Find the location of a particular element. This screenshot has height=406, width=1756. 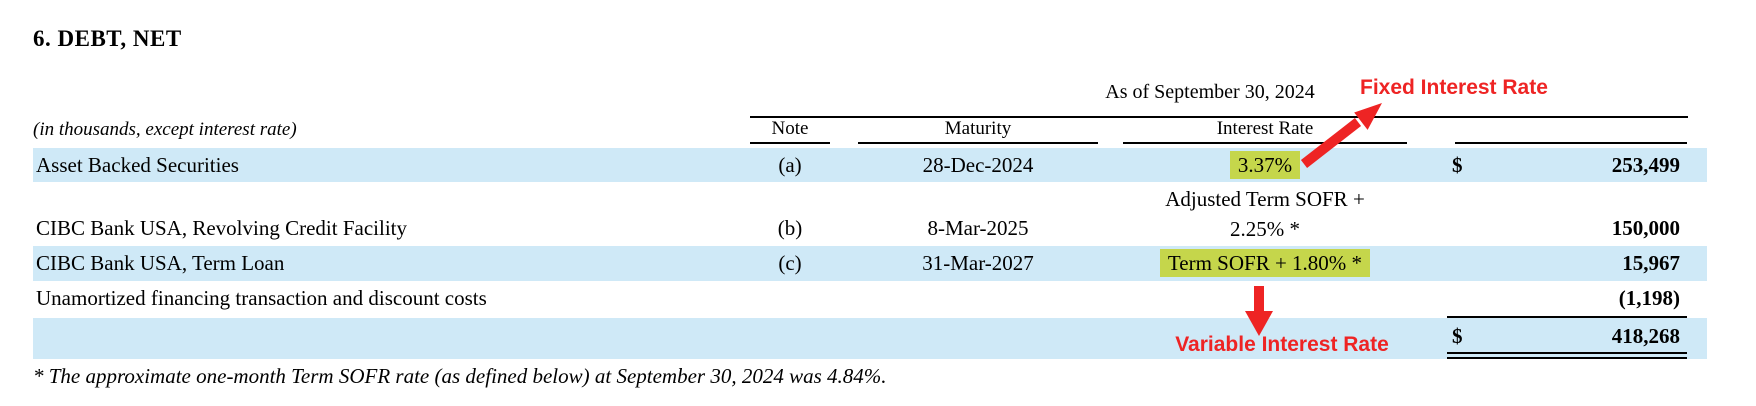

column-header-note: Note is located at coordinates (790, 128).